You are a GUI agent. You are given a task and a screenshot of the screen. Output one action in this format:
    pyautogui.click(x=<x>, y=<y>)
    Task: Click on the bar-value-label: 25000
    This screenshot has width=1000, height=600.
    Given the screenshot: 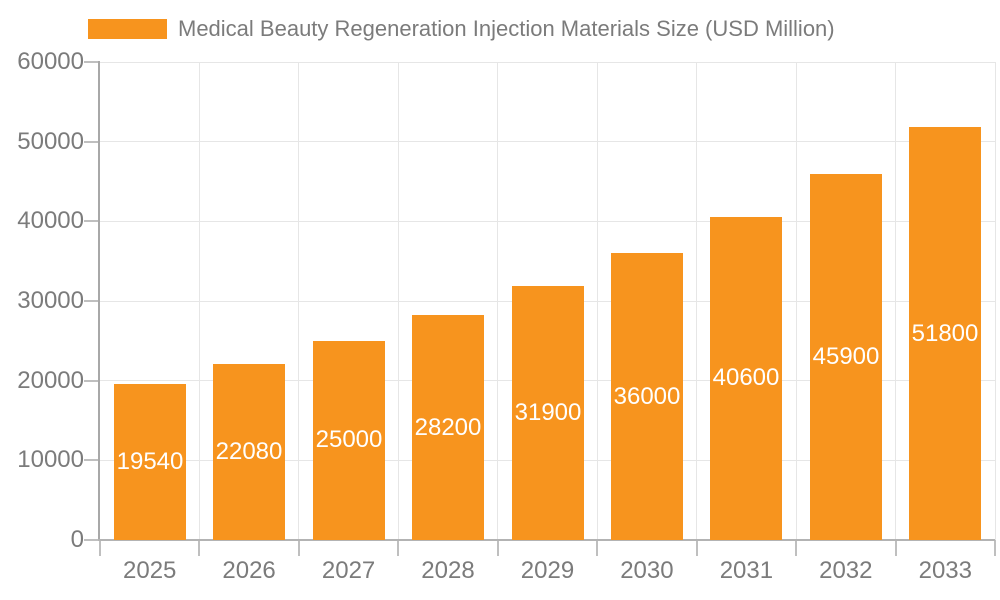 What is the action you would take?
    pyautogui.click(x=349, y=440)
    